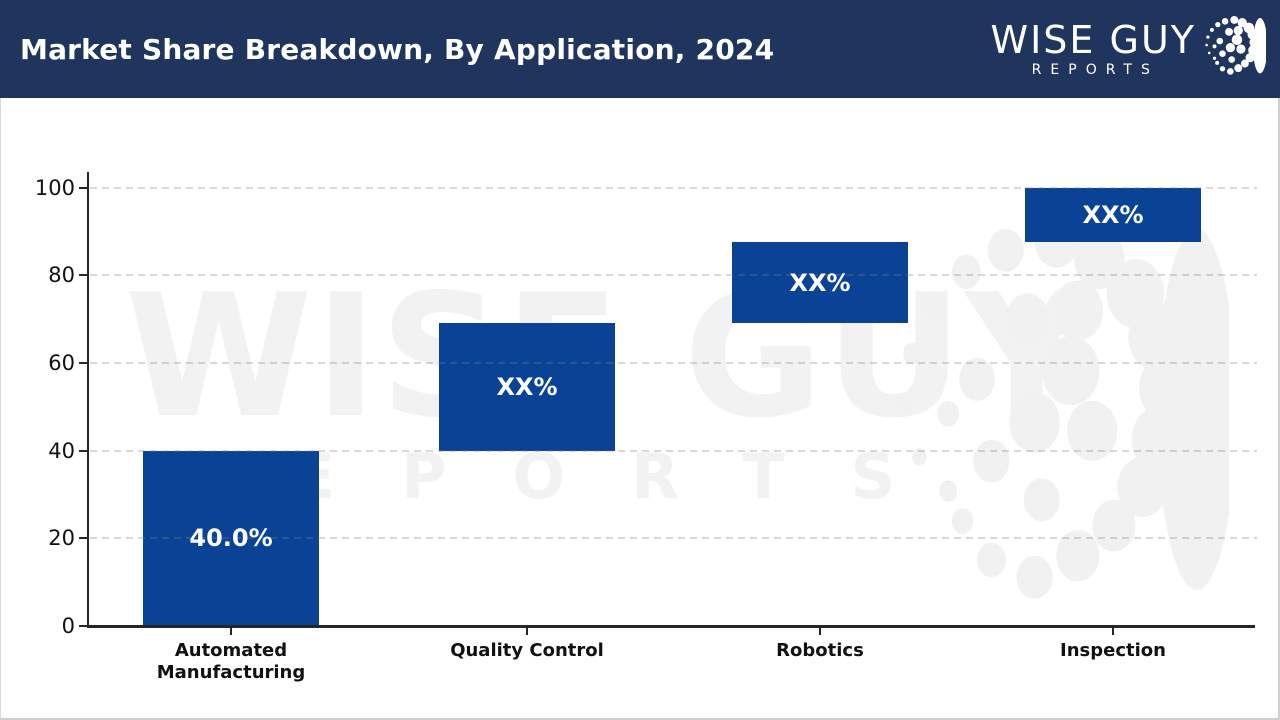 The image size is (1280, 720). I want to click on bar-value-label: 40.0%, so click(231, 538).